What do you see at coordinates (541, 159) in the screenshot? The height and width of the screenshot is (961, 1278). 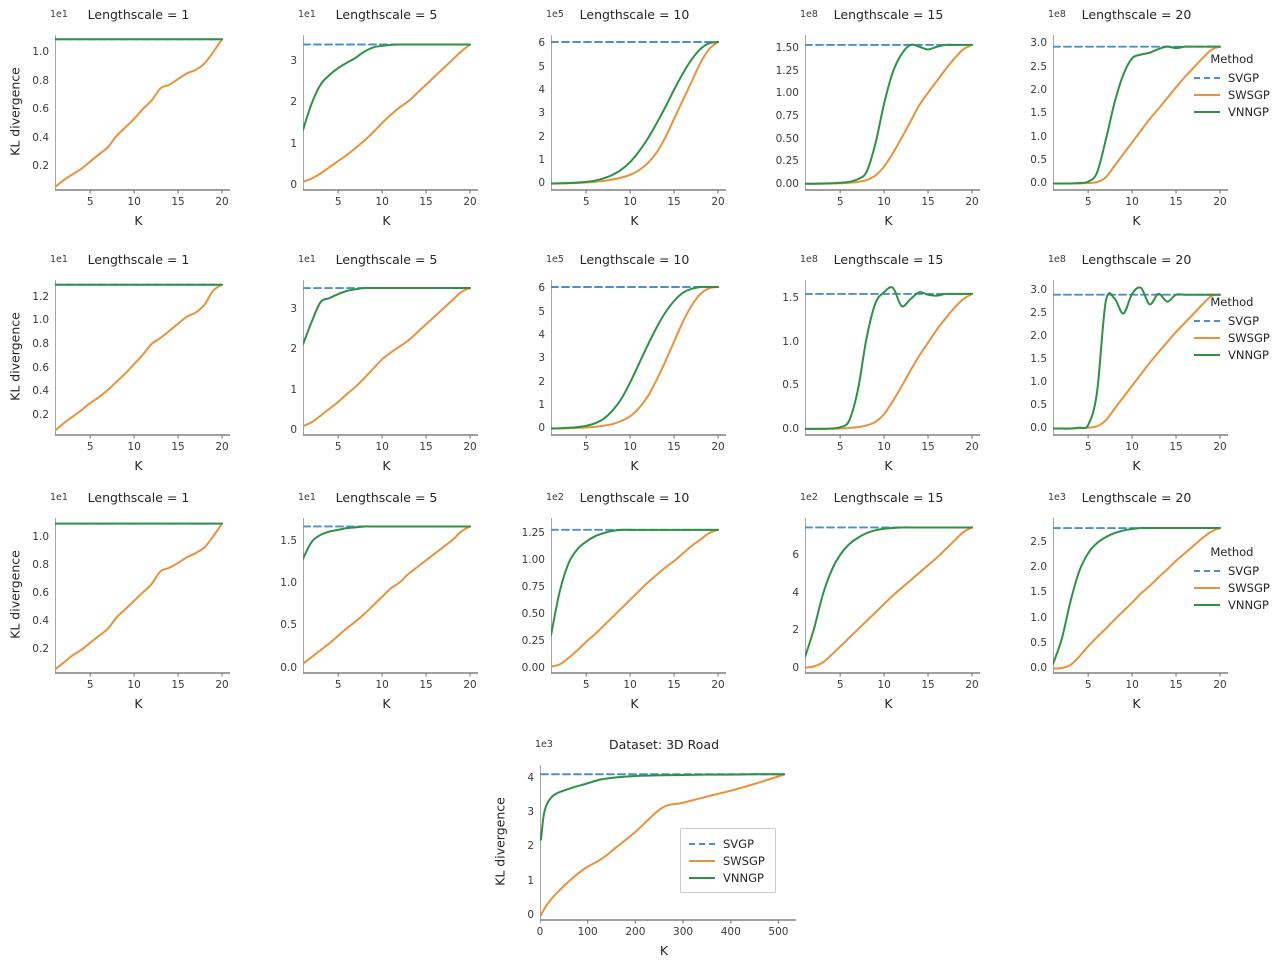 I see `y-tick-label: 1` at bounding box center [541, 159].